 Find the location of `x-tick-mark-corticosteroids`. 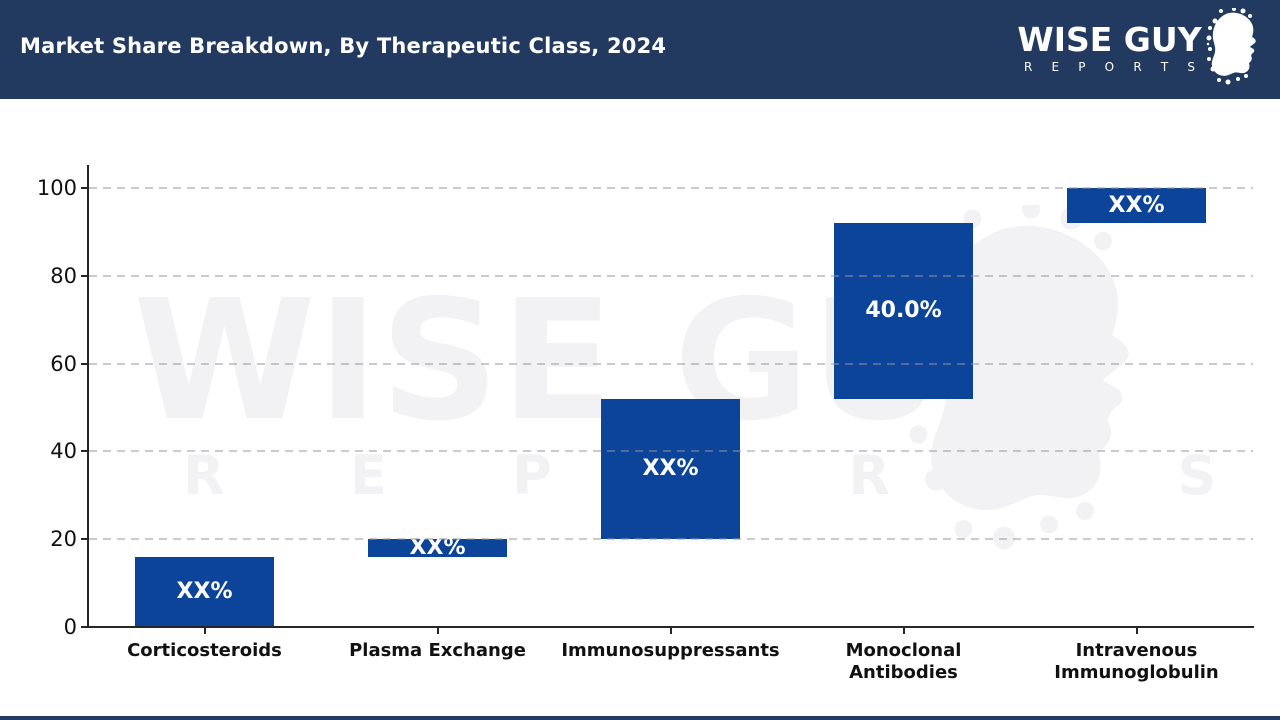

x-tick-mark-corticosteroids is located at coordinates (204, 631).